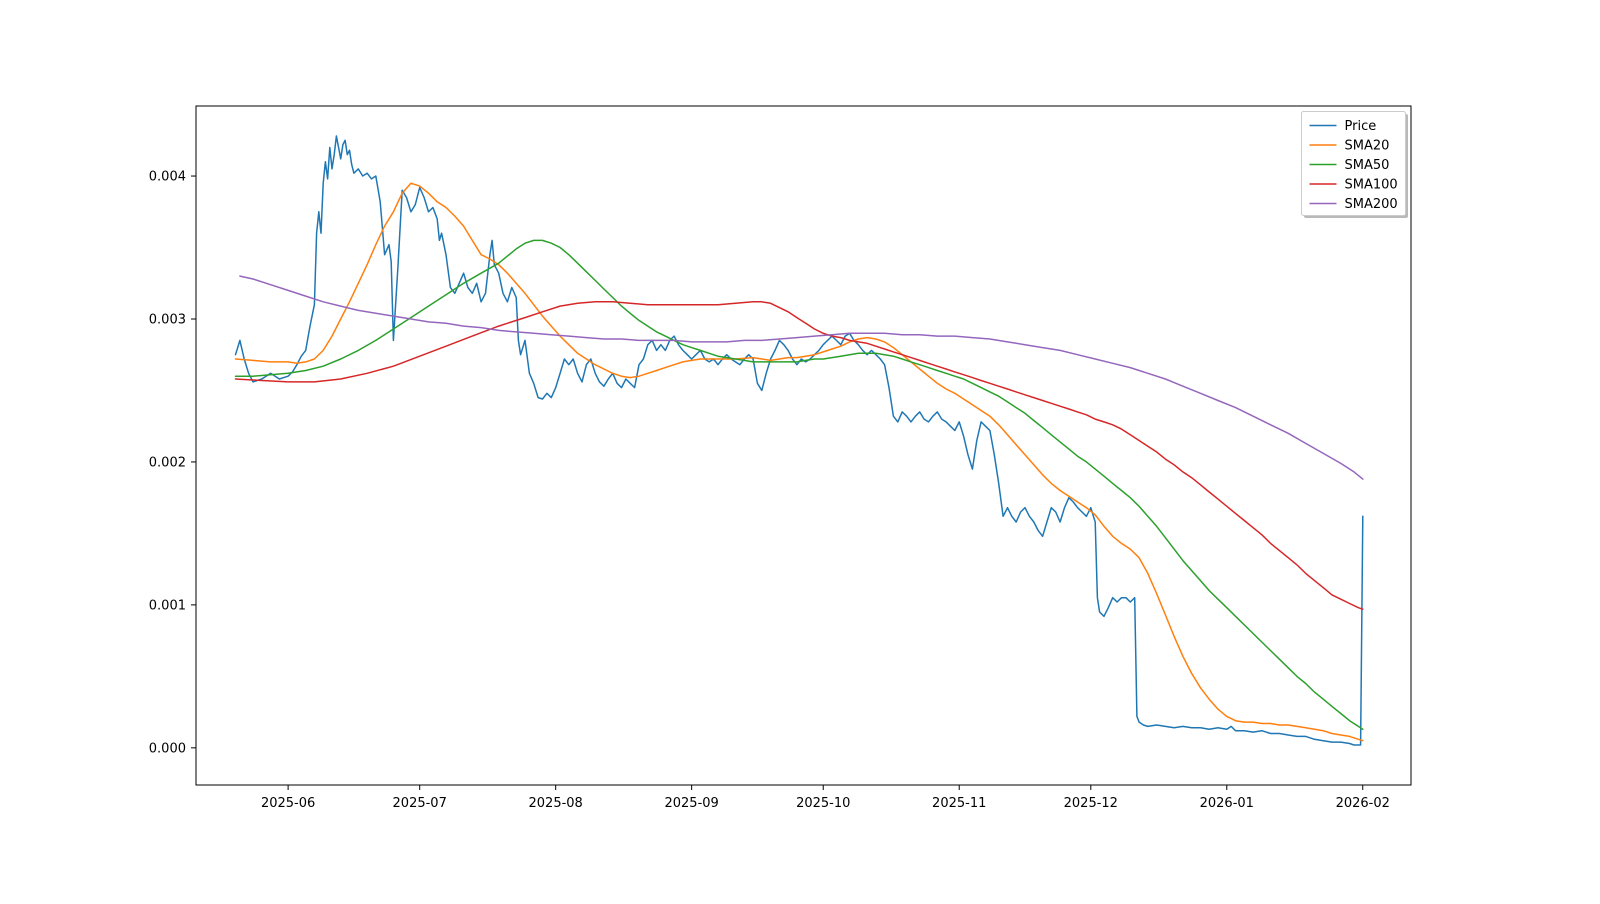 The image size is (1600, 904). Describe the element at coordinates (1363, 803) in the screenshot. I see `x-tick-label: 2026-02` at that location.